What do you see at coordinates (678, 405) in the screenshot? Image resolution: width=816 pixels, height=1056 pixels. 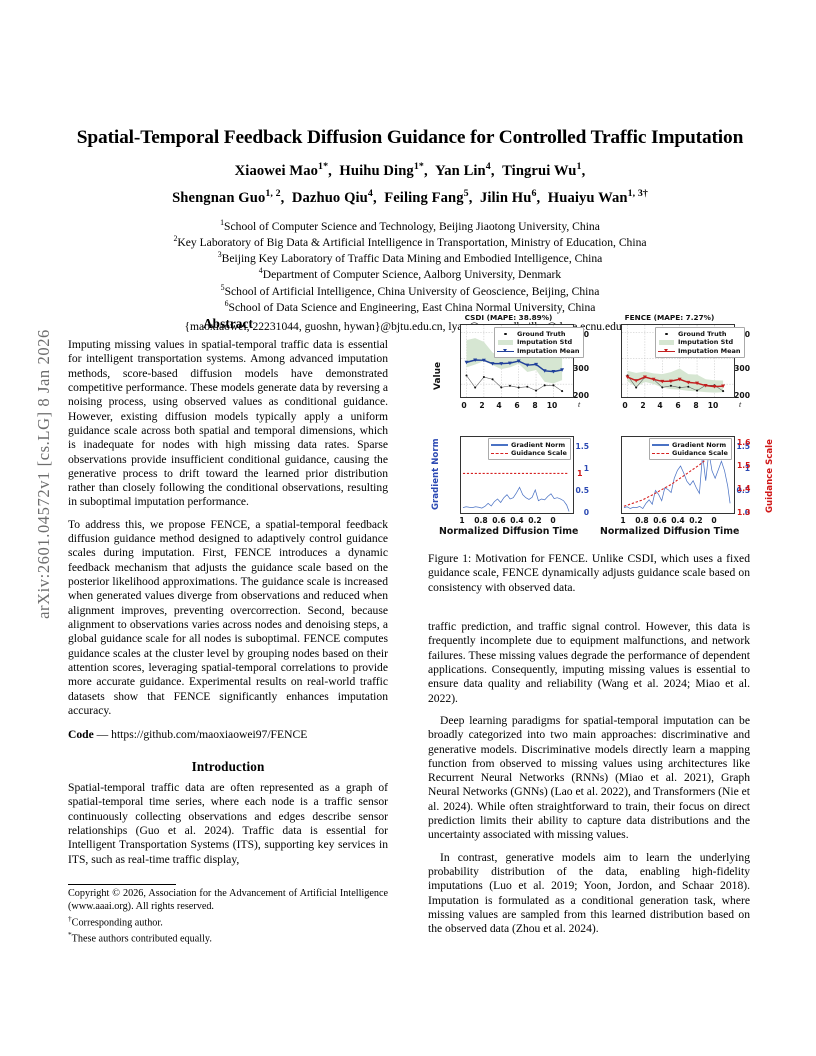 I see `fence-xtick-6: 6` at bounding box center [678, 405].